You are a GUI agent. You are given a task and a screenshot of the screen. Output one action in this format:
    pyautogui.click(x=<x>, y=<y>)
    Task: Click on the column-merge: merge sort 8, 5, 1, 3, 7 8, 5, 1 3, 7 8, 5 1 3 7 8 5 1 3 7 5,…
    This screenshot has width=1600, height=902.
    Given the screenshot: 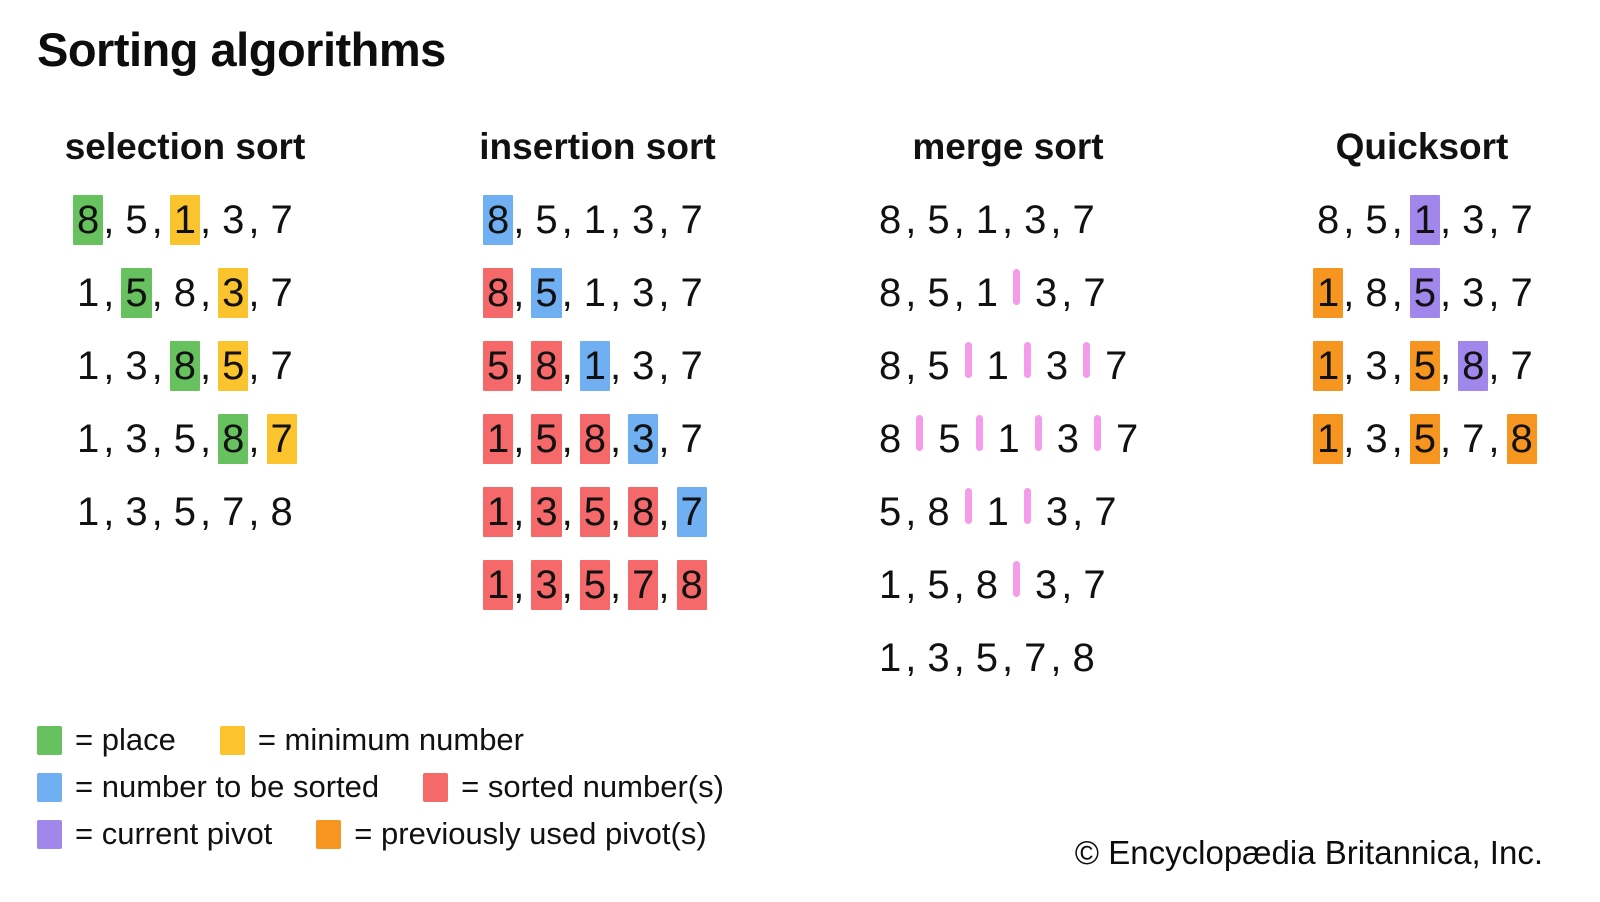 What is the action you would take?
    pyautogui.click(x=1008, y=410)
    